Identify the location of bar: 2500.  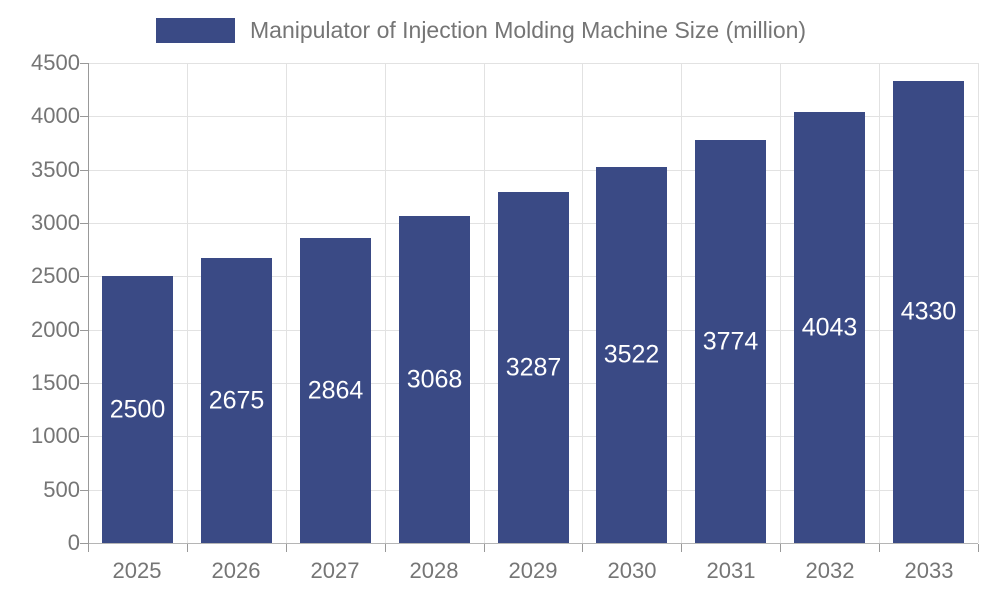
(137, 409).